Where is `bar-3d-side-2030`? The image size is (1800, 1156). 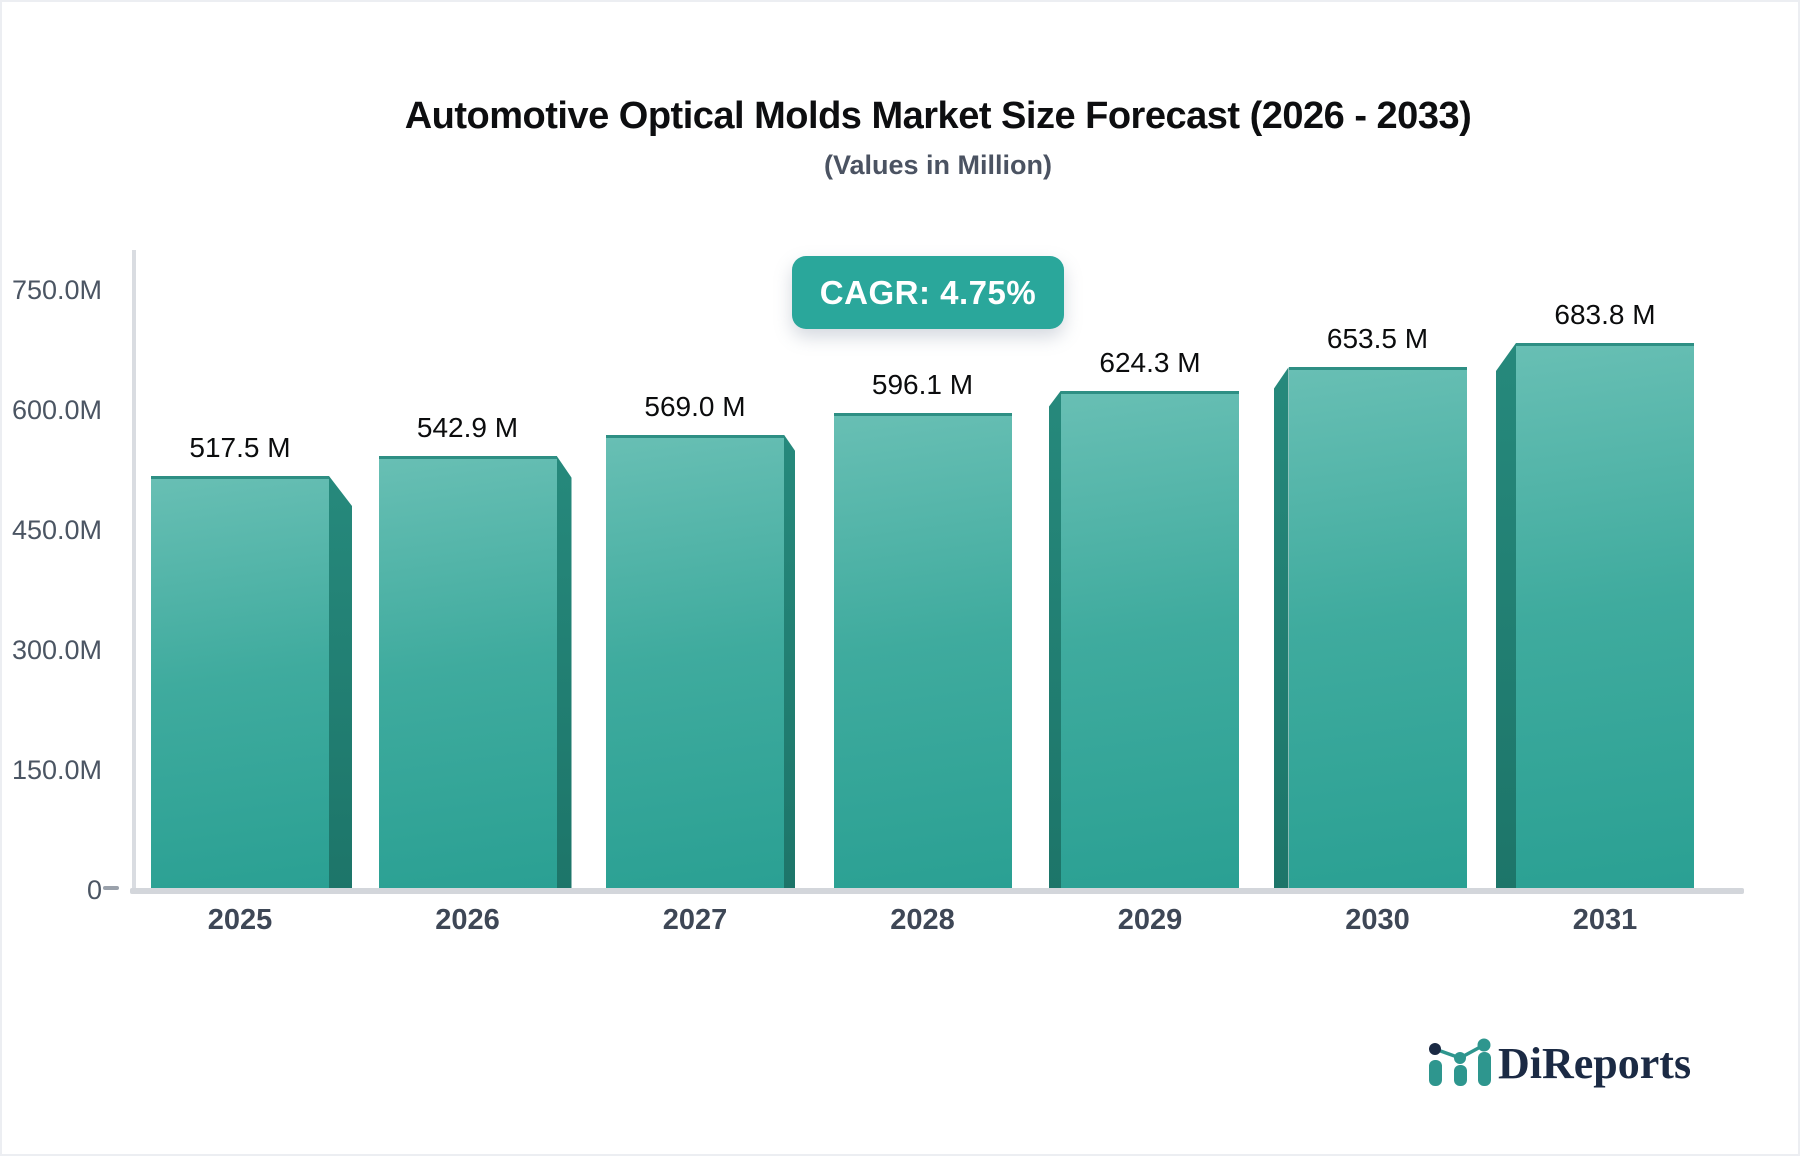 bar-3d-side-2030 is located at coordinates (1281, 628).